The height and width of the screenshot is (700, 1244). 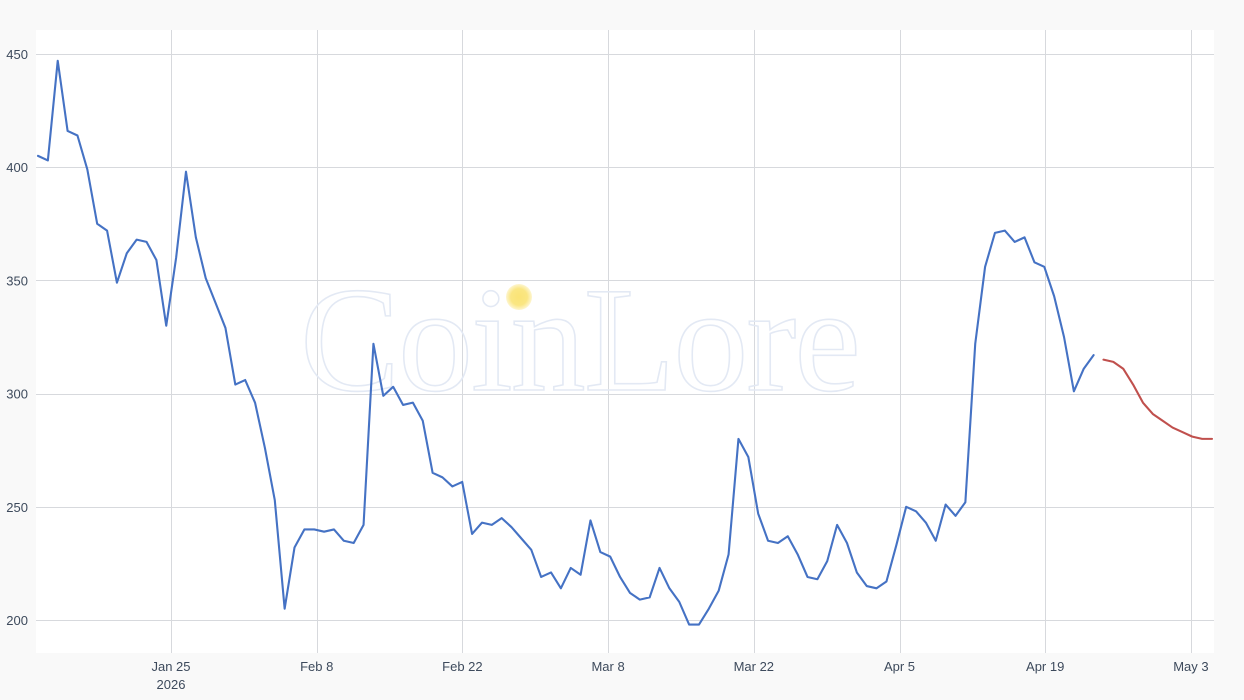 What do you see at coordinates (1045, 666) in the screenshot?
I see `x-tick-label: Apr 19` at bounding box center [1045, 666].